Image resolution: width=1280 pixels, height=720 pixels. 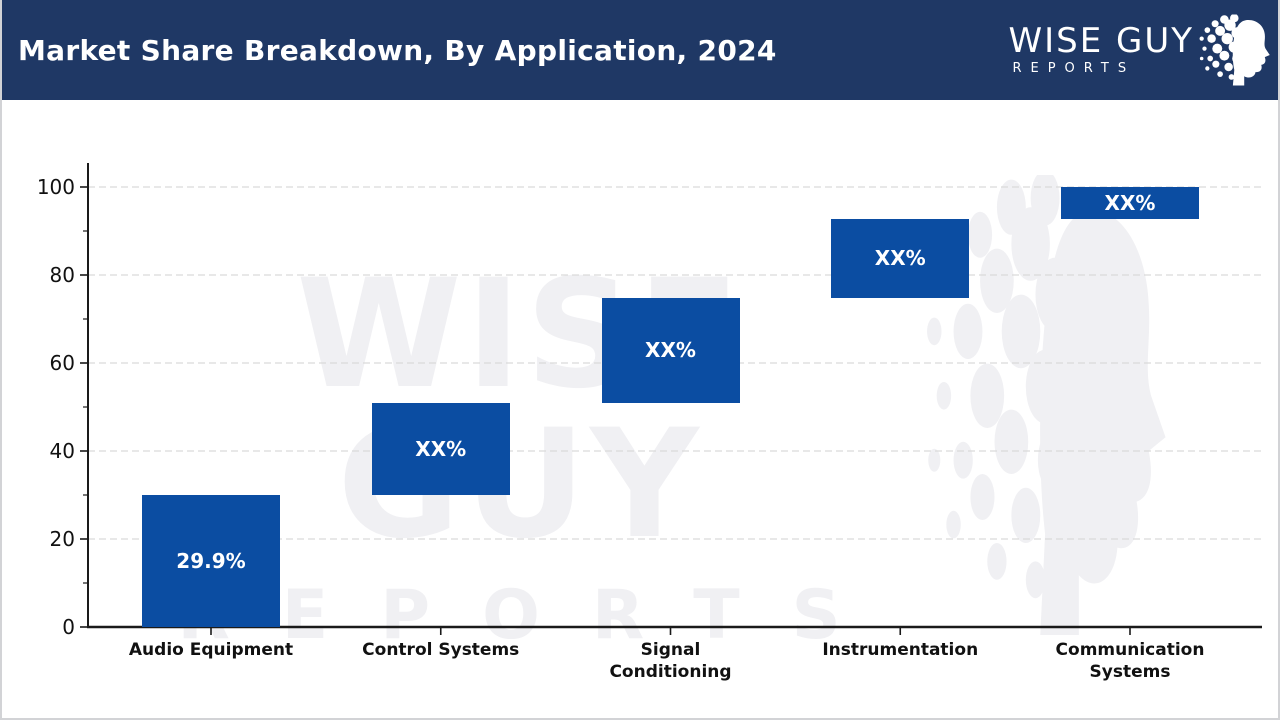 I want to click on bar-audio-equipment: 29.9%, so click(x=211, y=561).